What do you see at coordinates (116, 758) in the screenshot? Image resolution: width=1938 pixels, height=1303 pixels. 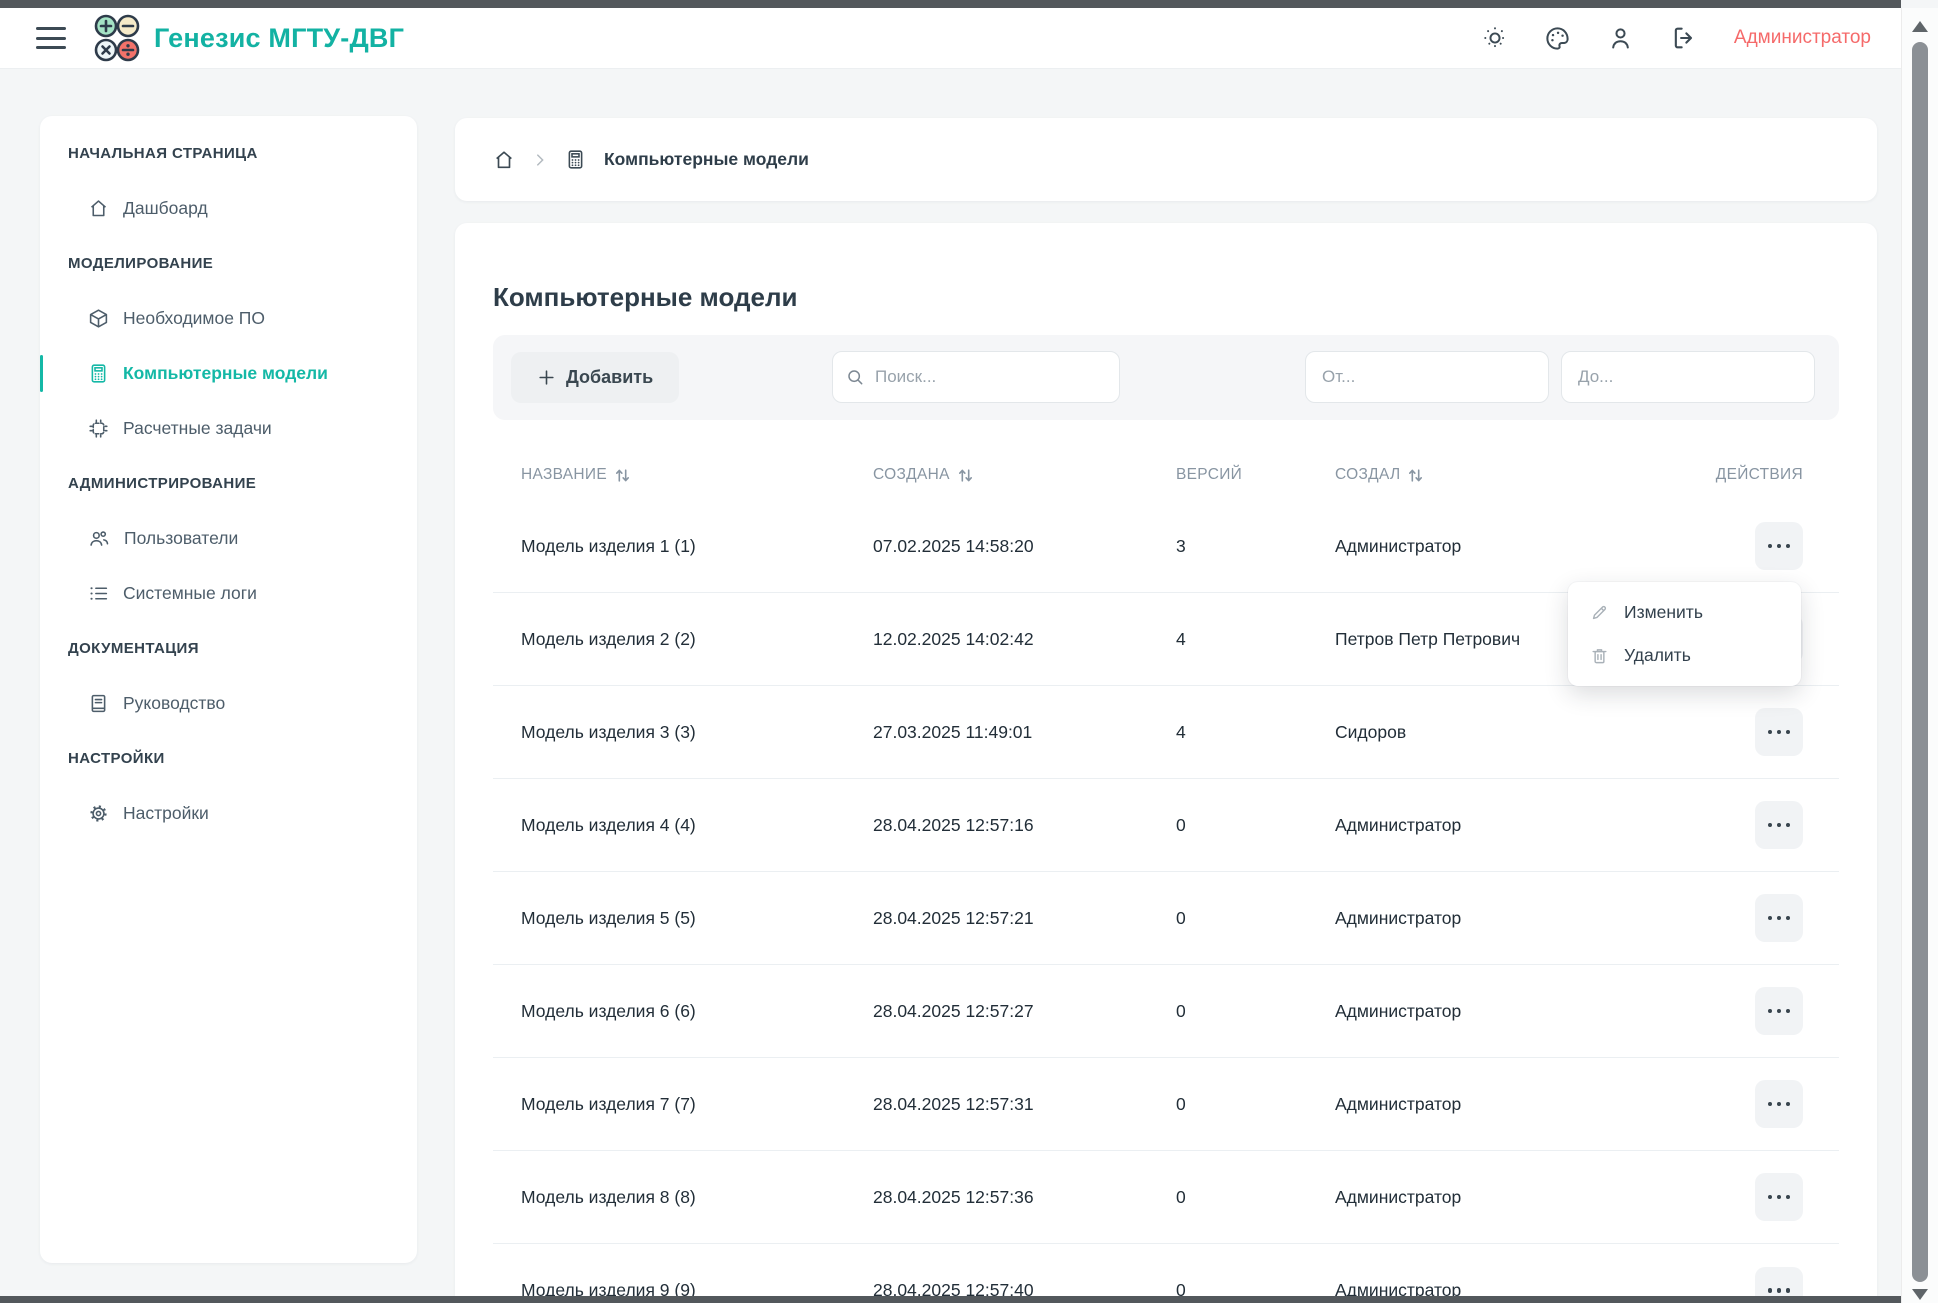 I see `sidebar-section-settings: НАСТРОЙКИ` at bounding box center [116, 758].